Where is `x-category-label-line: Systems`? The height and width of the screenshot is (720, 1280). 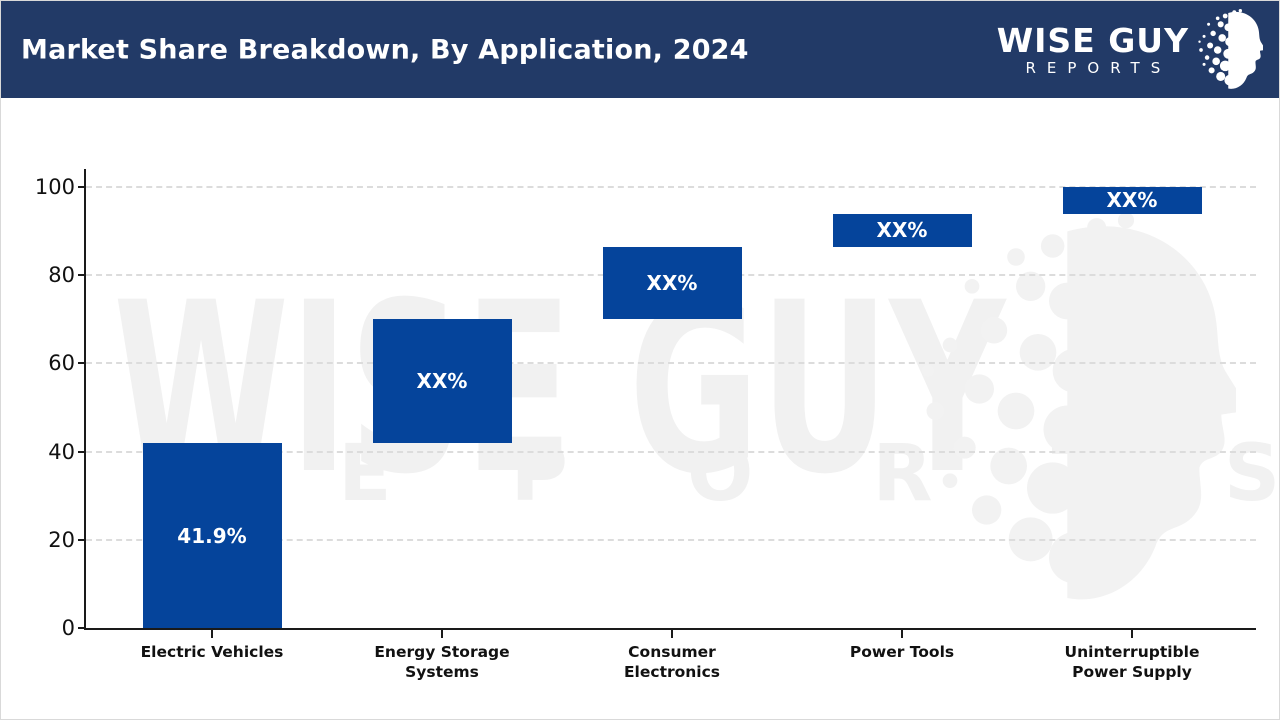 x-category-label-line: Systems is located at coordinates (442, 672).